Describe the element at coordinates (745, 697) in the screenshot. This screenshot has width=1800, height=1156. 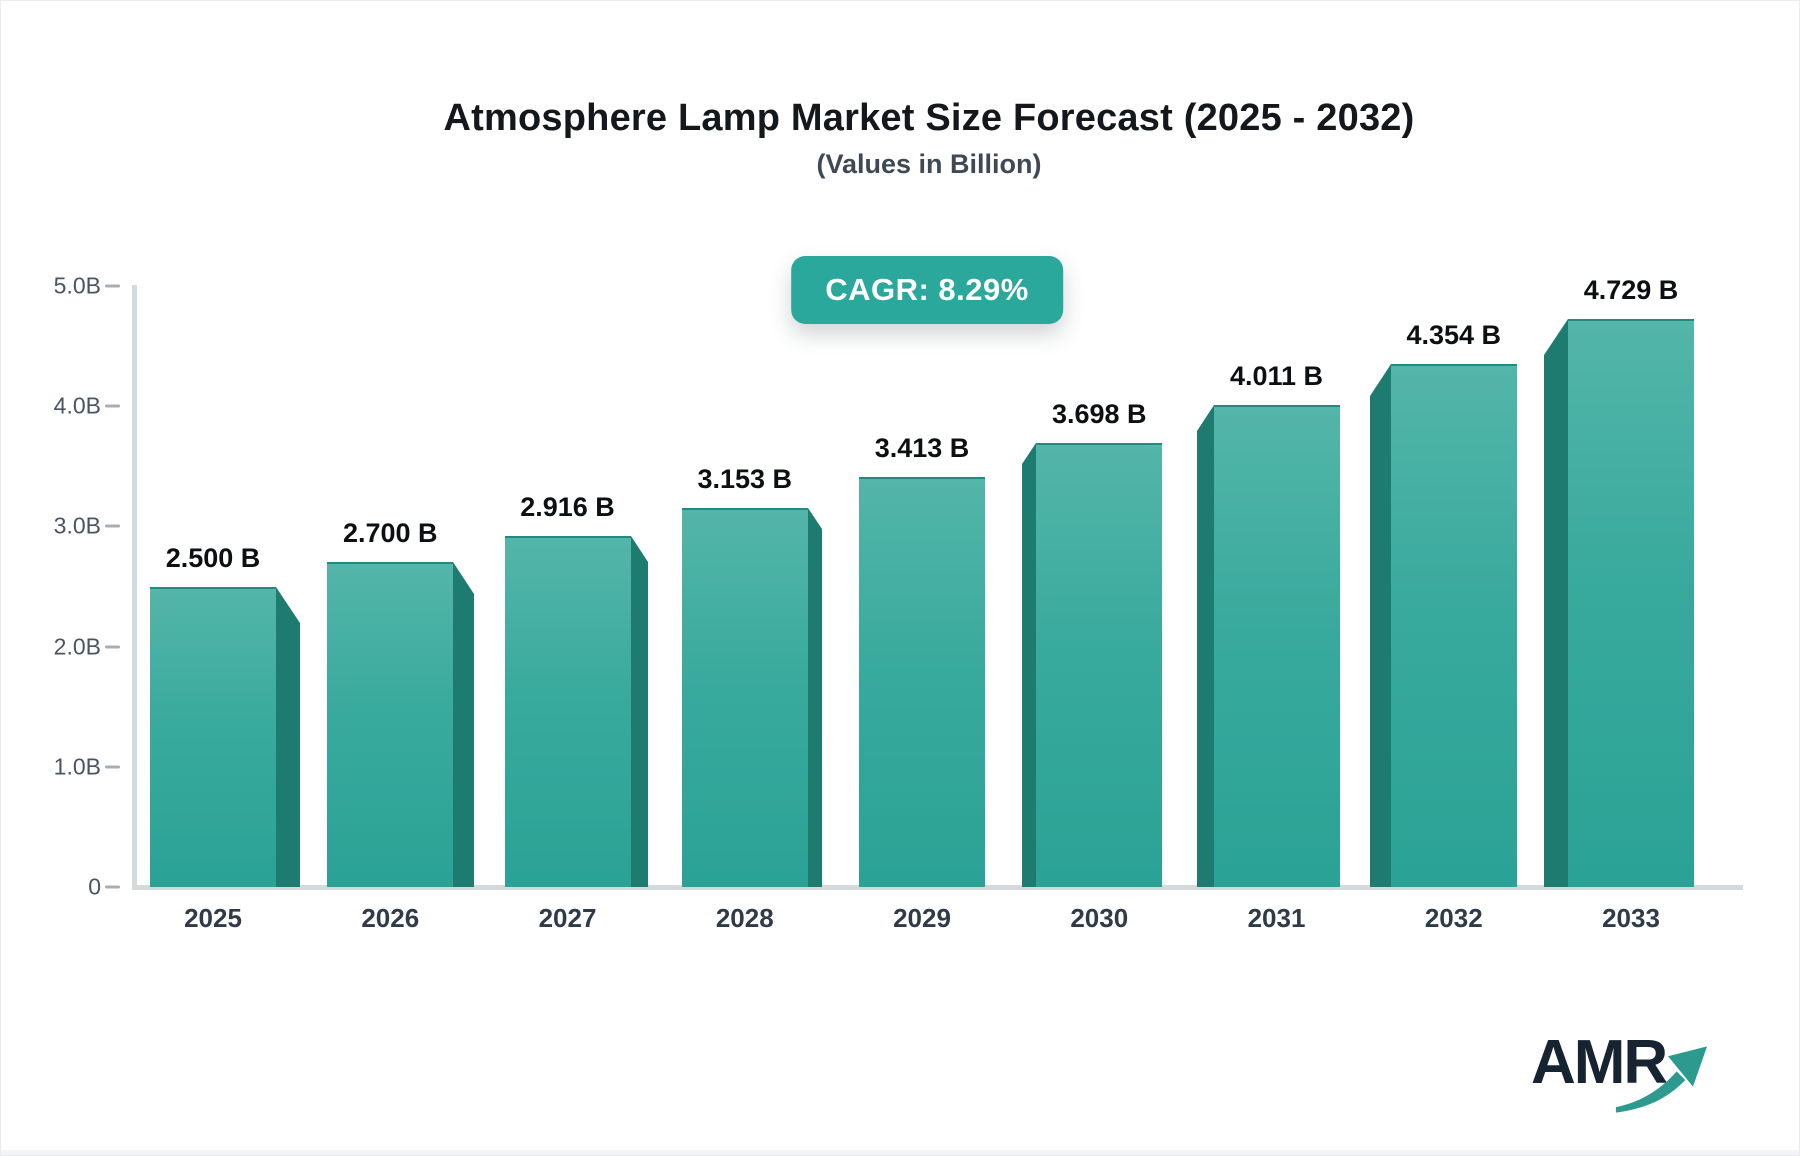
I see `bar-2028` at that location.